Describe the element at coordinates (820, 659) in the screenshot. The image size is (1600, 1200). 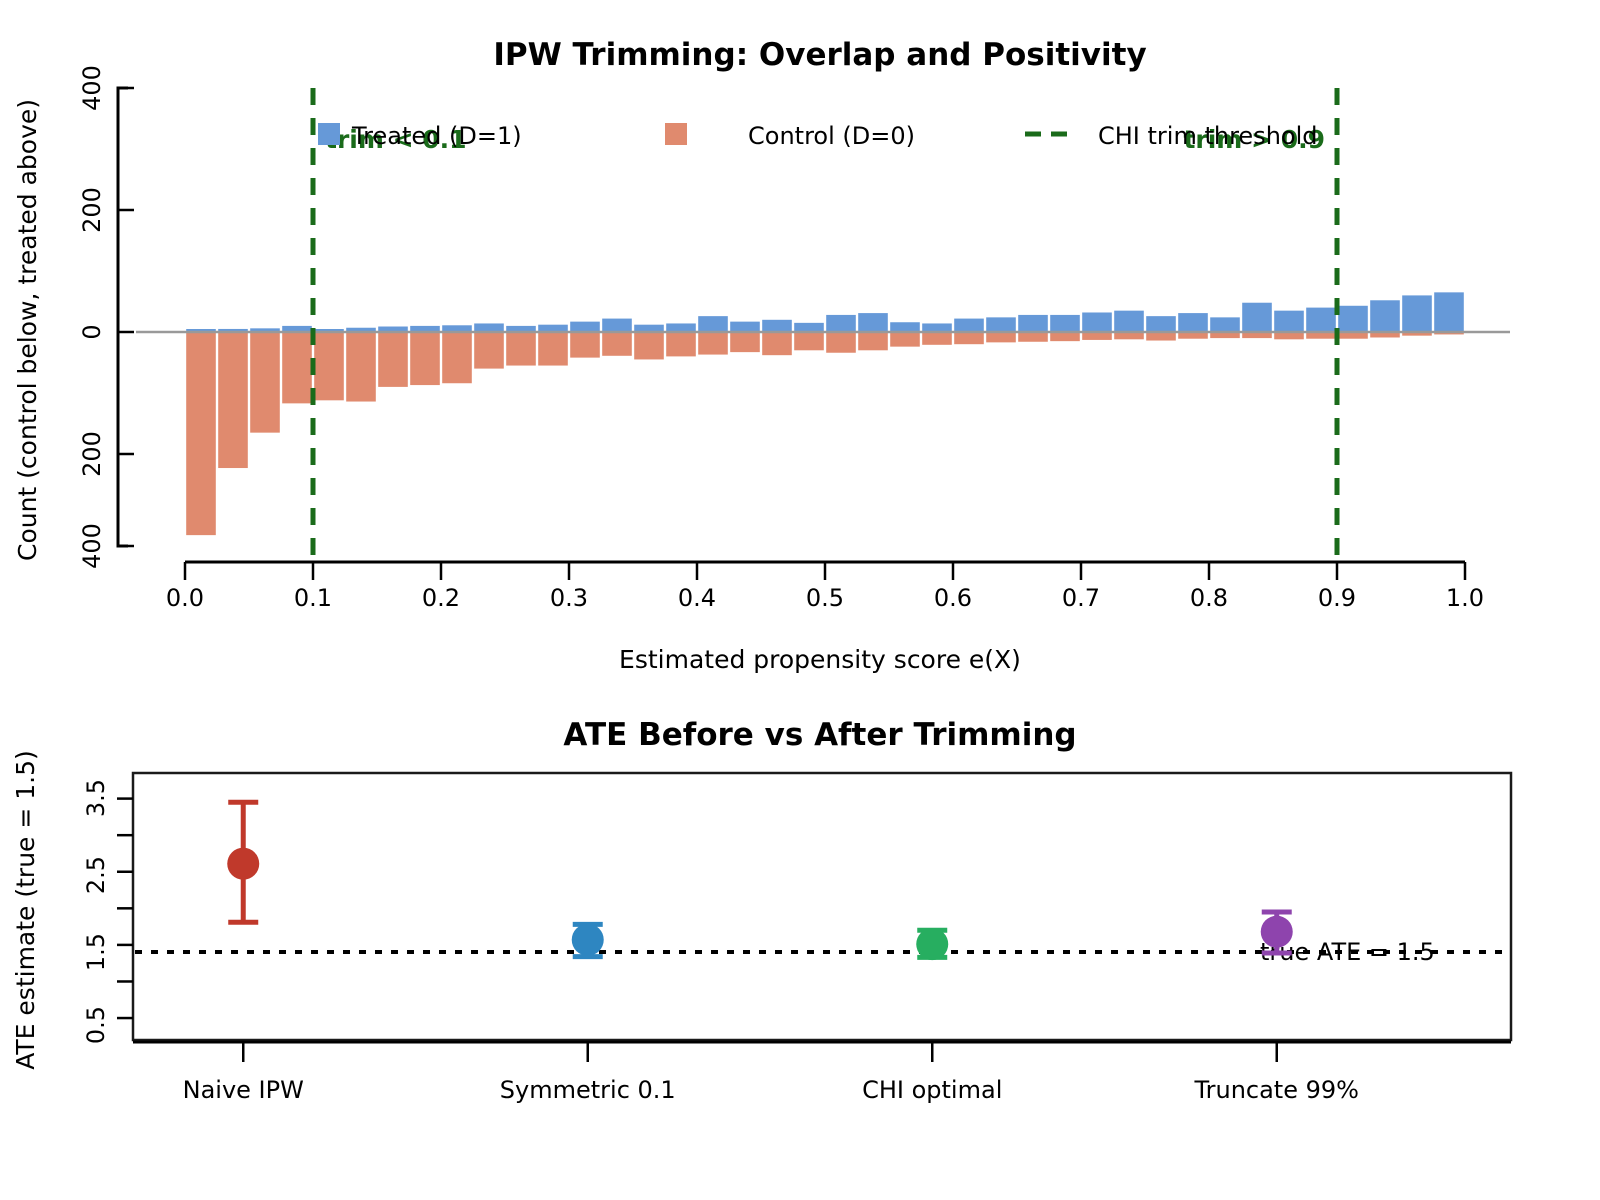
I see `top-panel-xlabel: Estimated propensity score e(X)` at that location.